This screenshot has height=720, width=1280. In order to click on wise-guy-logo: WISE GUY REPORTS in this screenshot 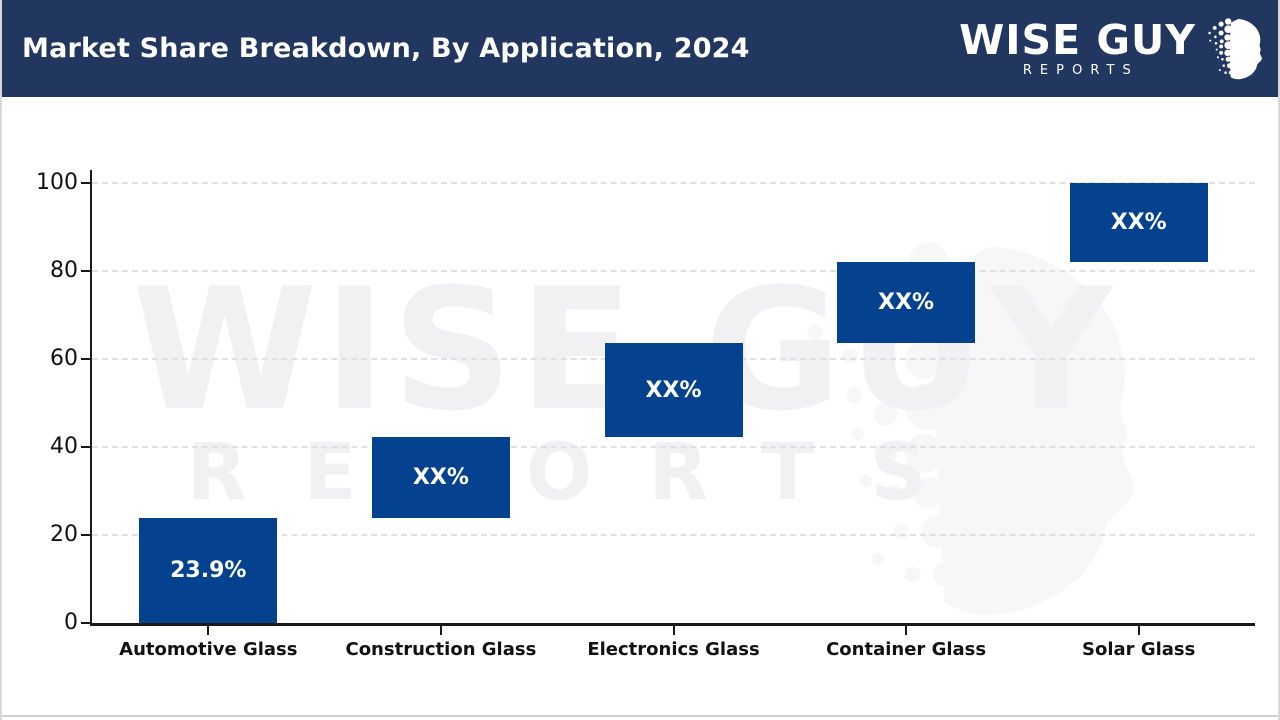, I will do `click(1111, 49)`.